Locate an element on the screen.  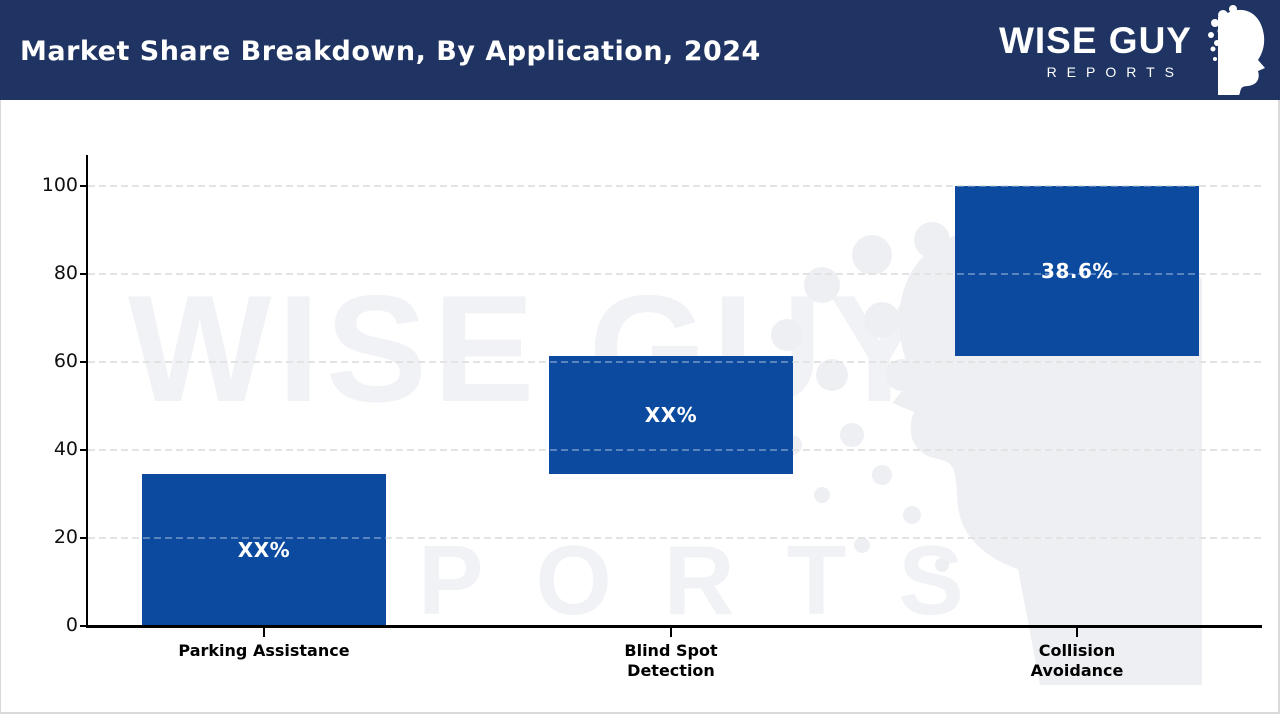
x-category-label-line: Avoidance is located at coordinates (1077, 670).